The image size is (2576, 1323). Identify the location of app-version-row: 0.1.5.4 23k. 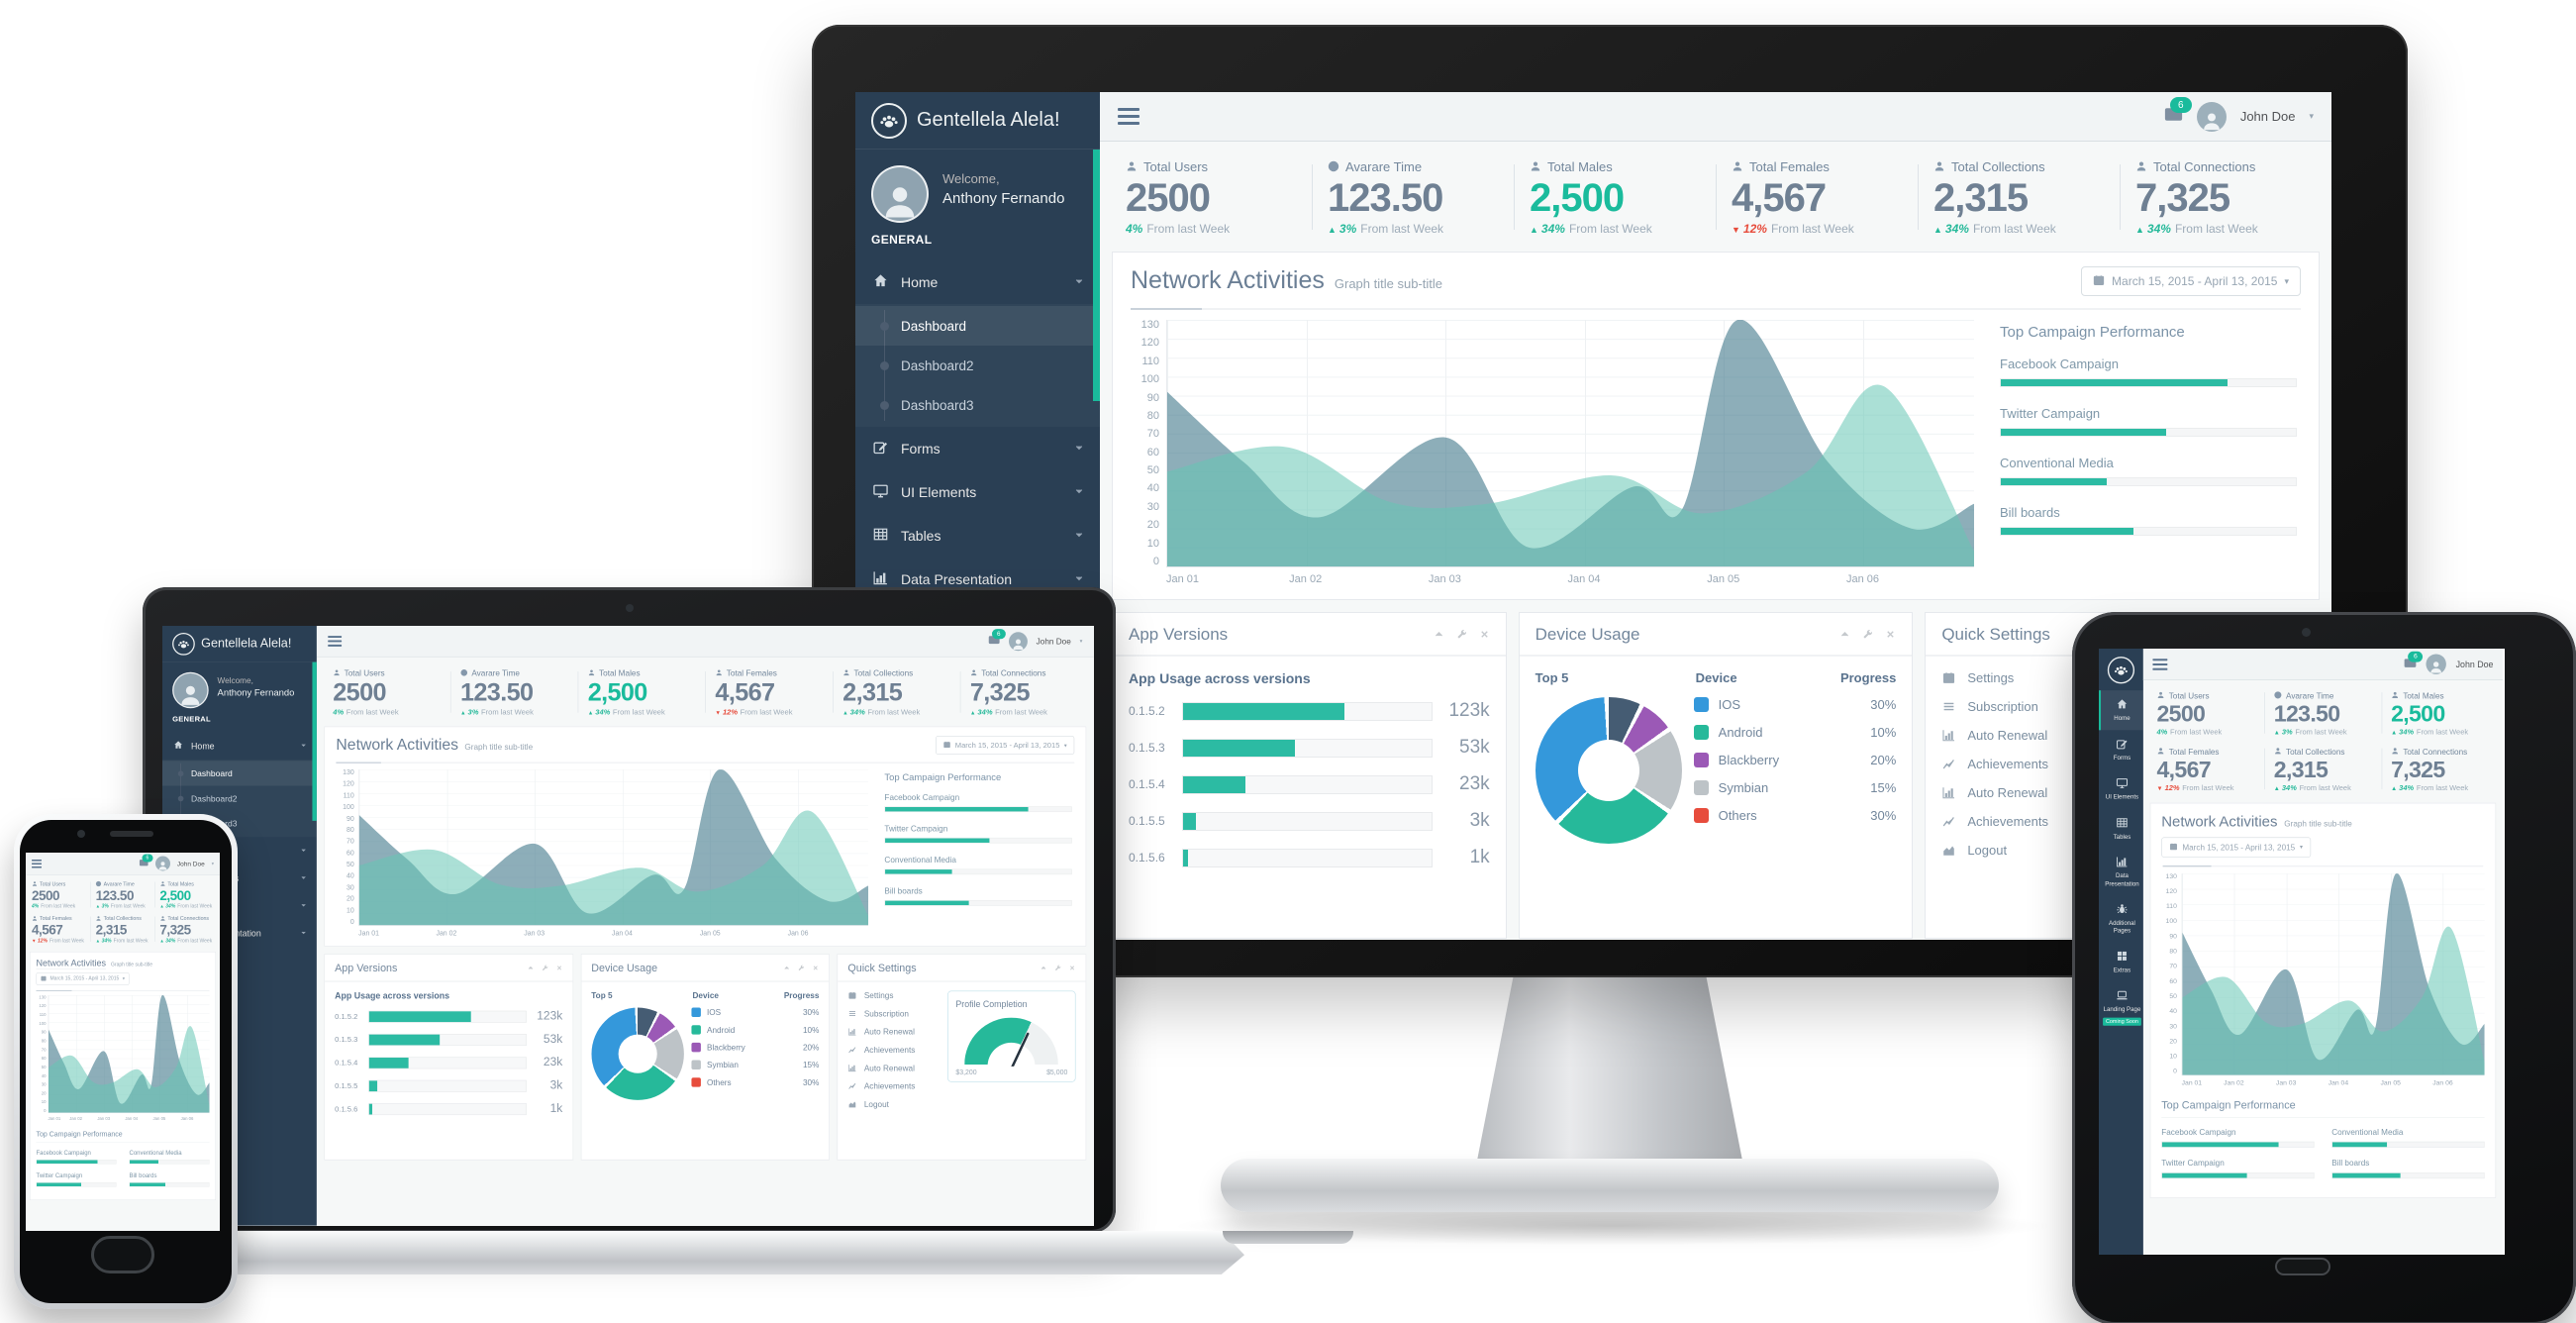
(449, 1062).